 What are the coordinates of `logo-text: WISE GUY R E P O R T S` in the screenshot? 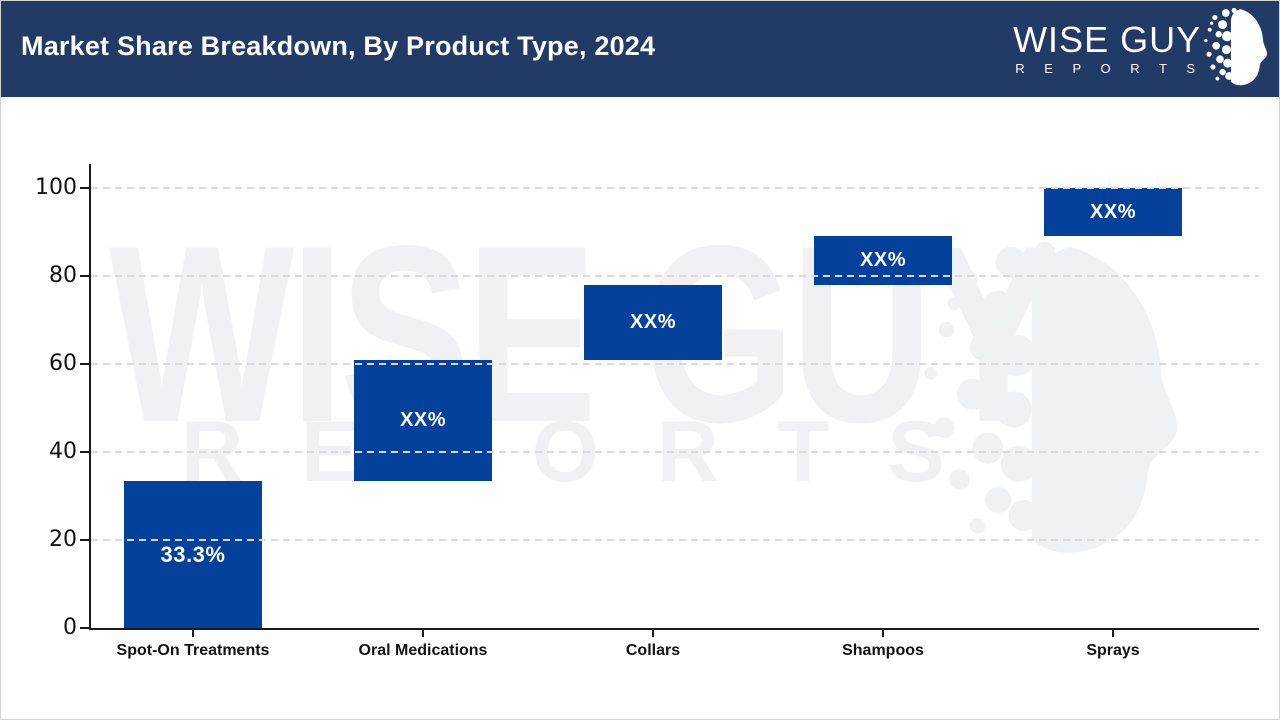 It's located at (1107, 48).